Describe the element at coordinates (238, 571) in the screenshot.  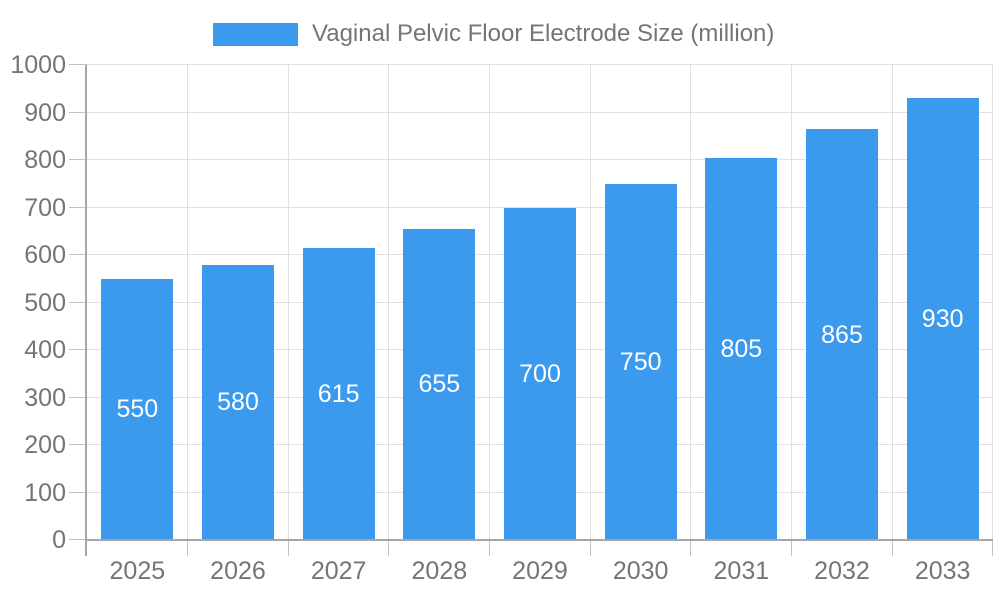
I see `x-axis-tick-label: 2026` at that location.